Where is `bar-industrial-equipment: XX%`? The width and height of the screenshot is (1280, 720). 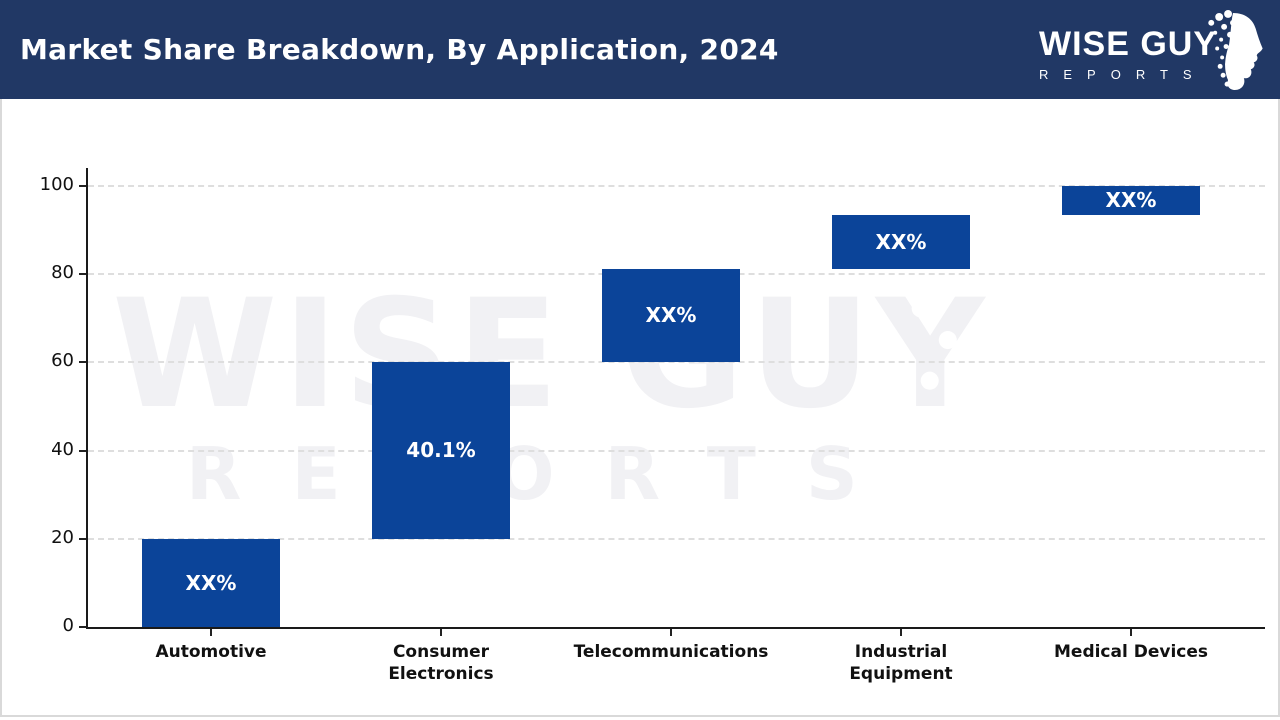
bar-industrial-equipment: XX% is located at coordinates (901, 241).